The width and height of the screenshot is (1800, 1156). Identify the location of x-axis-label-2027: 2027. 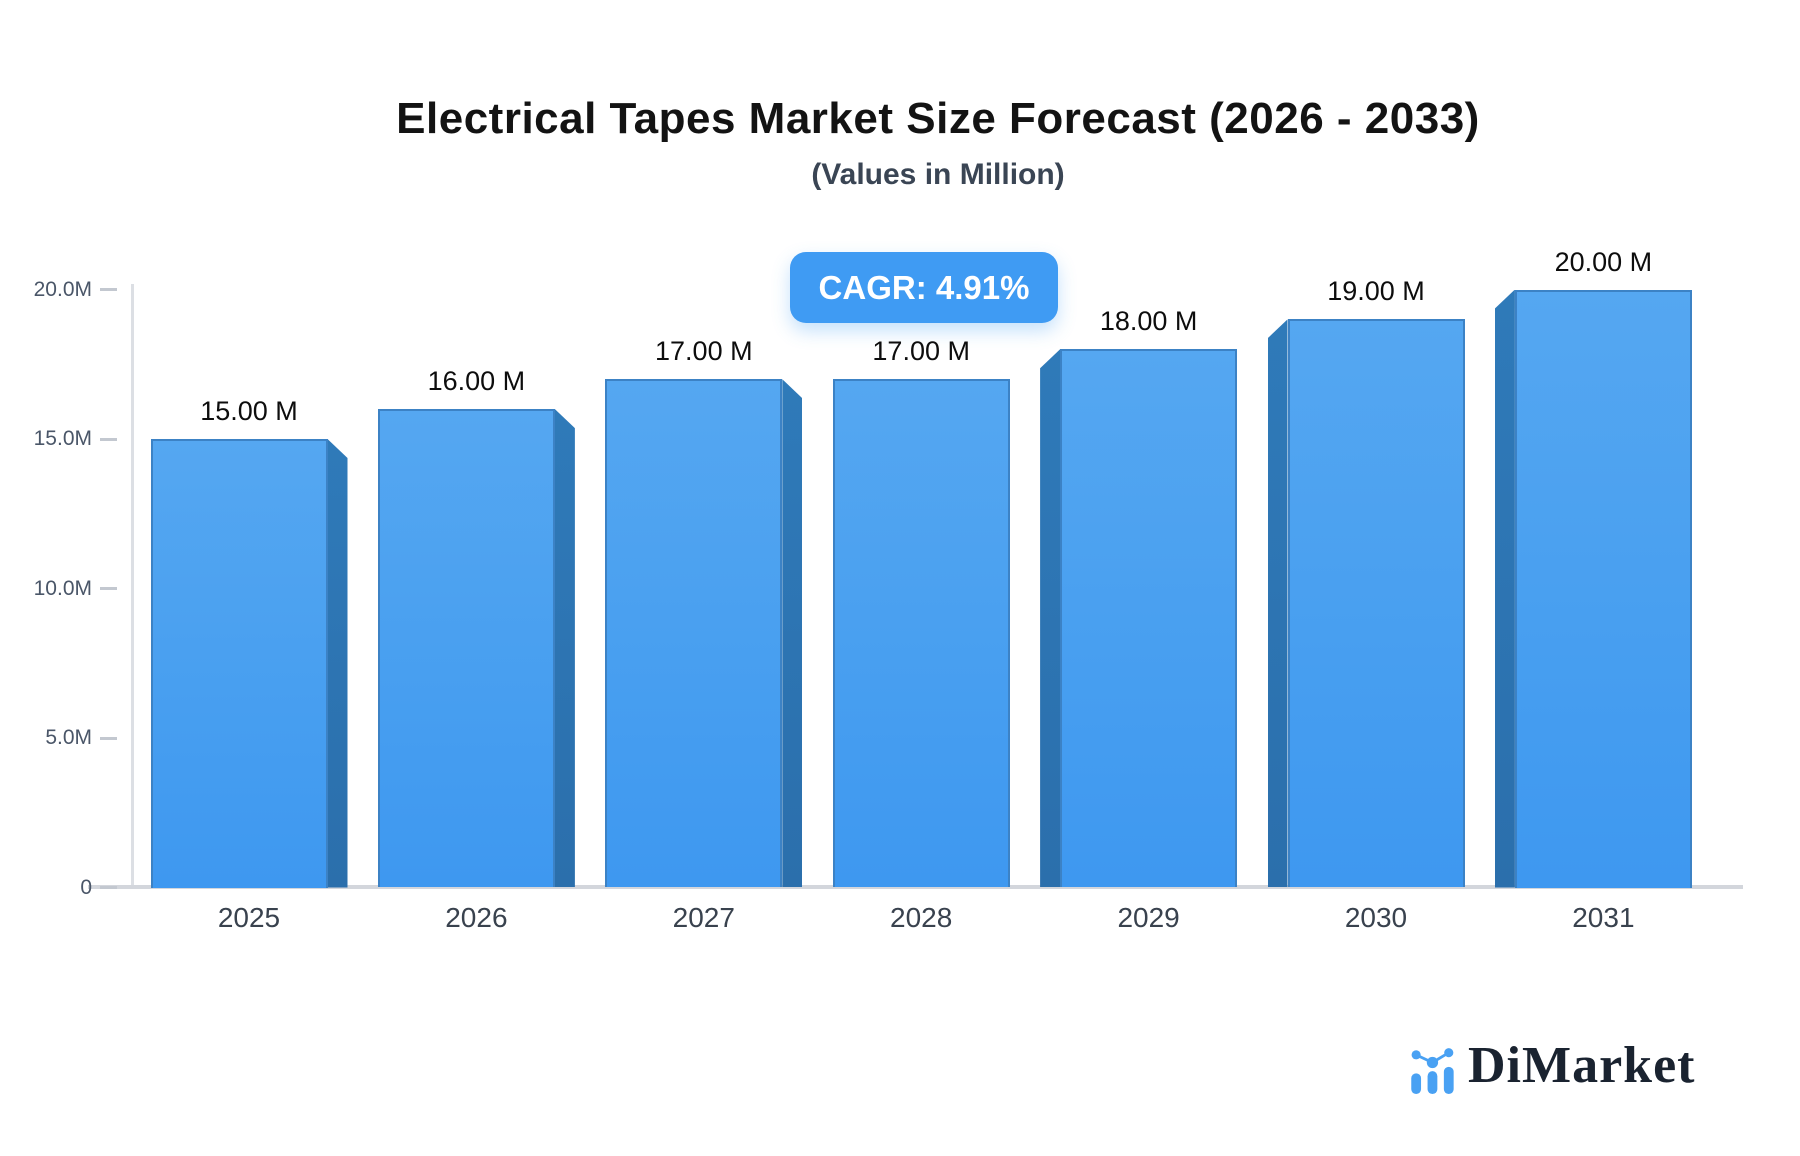
(703, 917).